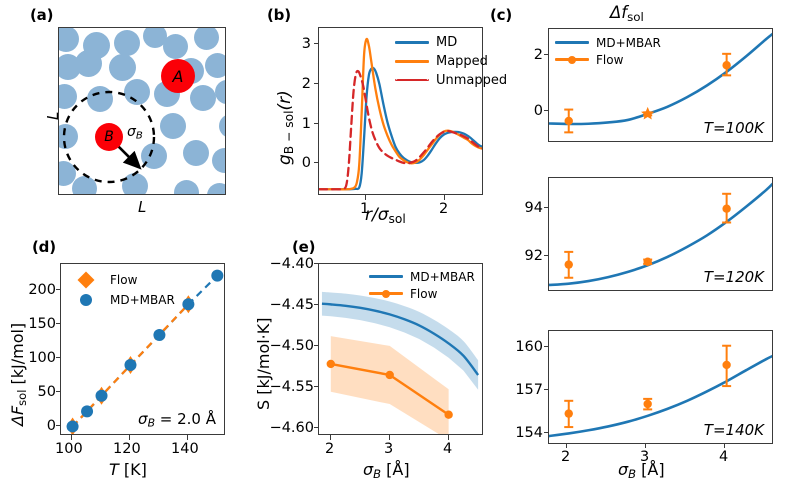  I want to click on panel-e-letter: (e), so click(304, 247).